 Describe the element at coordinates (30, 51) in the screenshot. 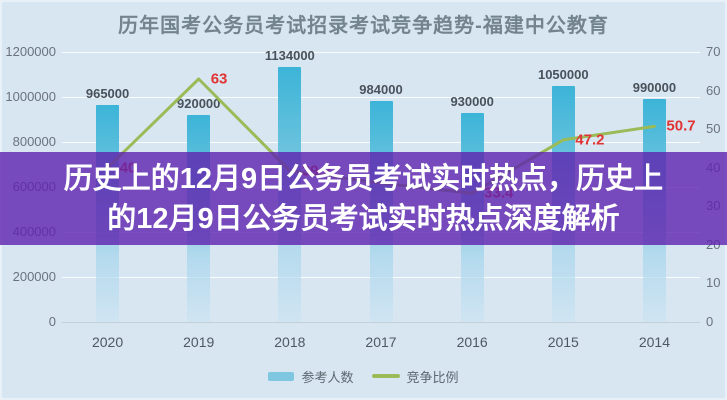

I see `y-axis-tick-label: 1200000` at that location.